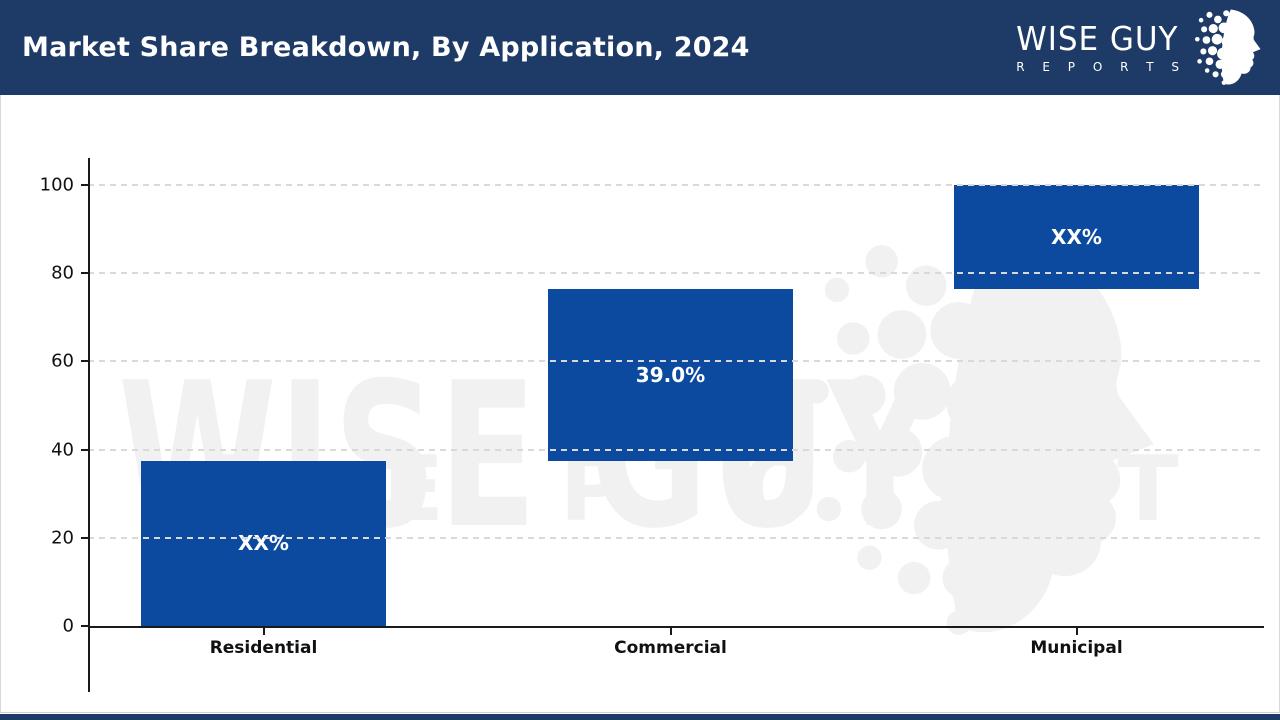 The width and height of the screenshot is (1280, 720). Describe the element at coordinates (670, 648) in the screenshot. I see `category-label-commercial: Commercial` at that location.